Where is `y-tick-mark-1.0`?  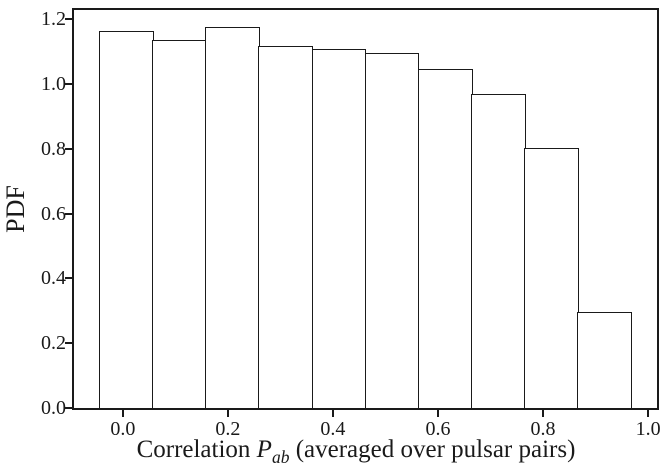
y-tick-mark-1.0 is located at coordinates (68, 83).